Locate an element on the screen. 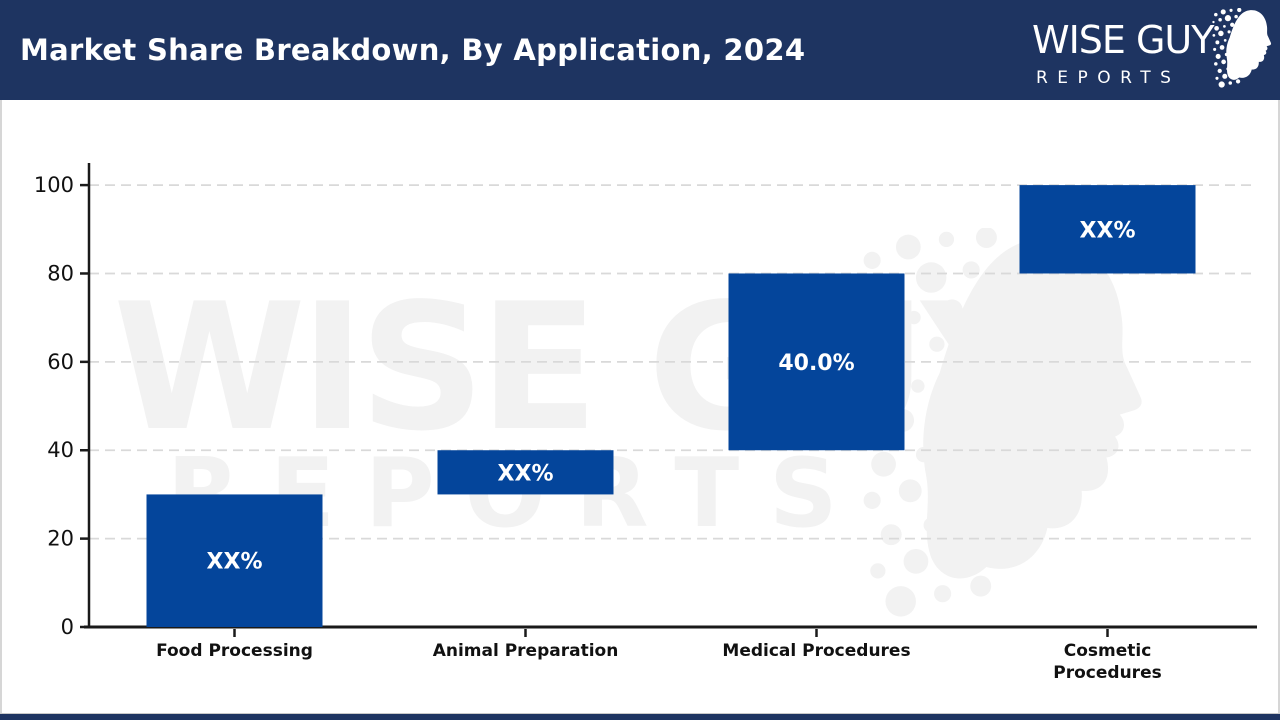  wiseguy-logo: WISE GUY REPORTS is located at coordinates (1152, 48).